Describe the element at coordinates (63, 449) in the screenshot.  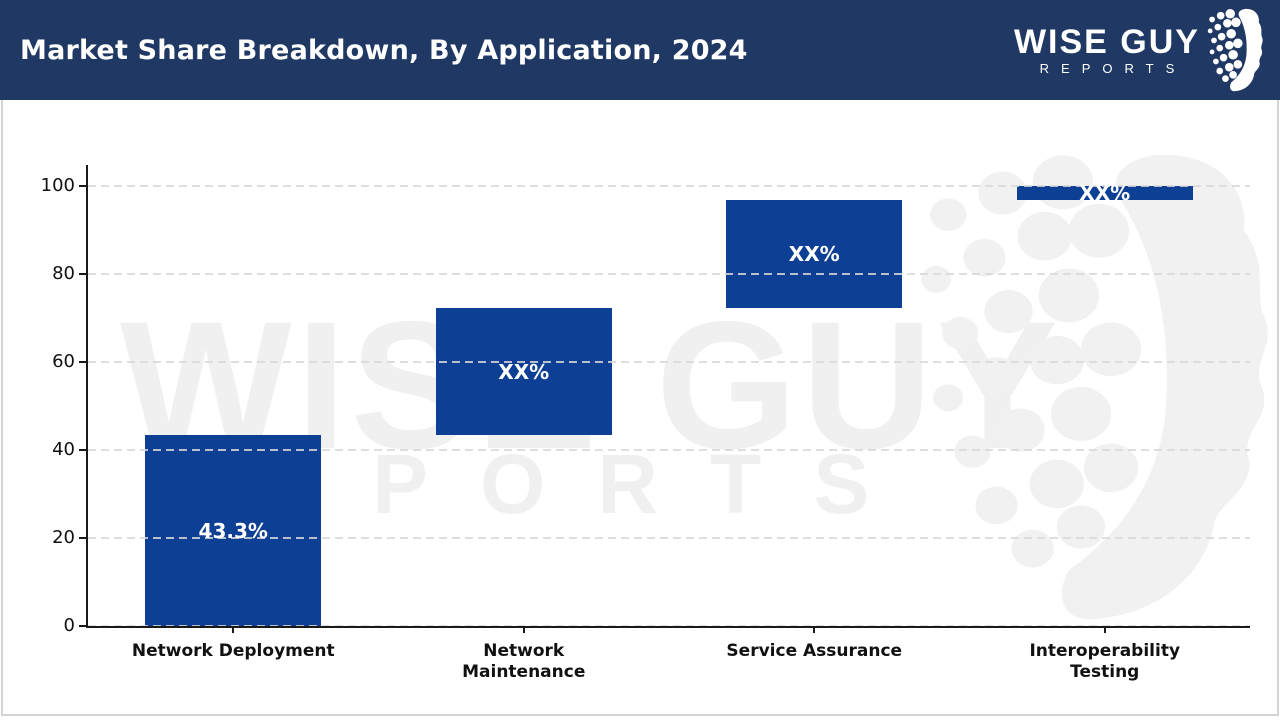
I see `y-tick-label-40: 40` at that location.